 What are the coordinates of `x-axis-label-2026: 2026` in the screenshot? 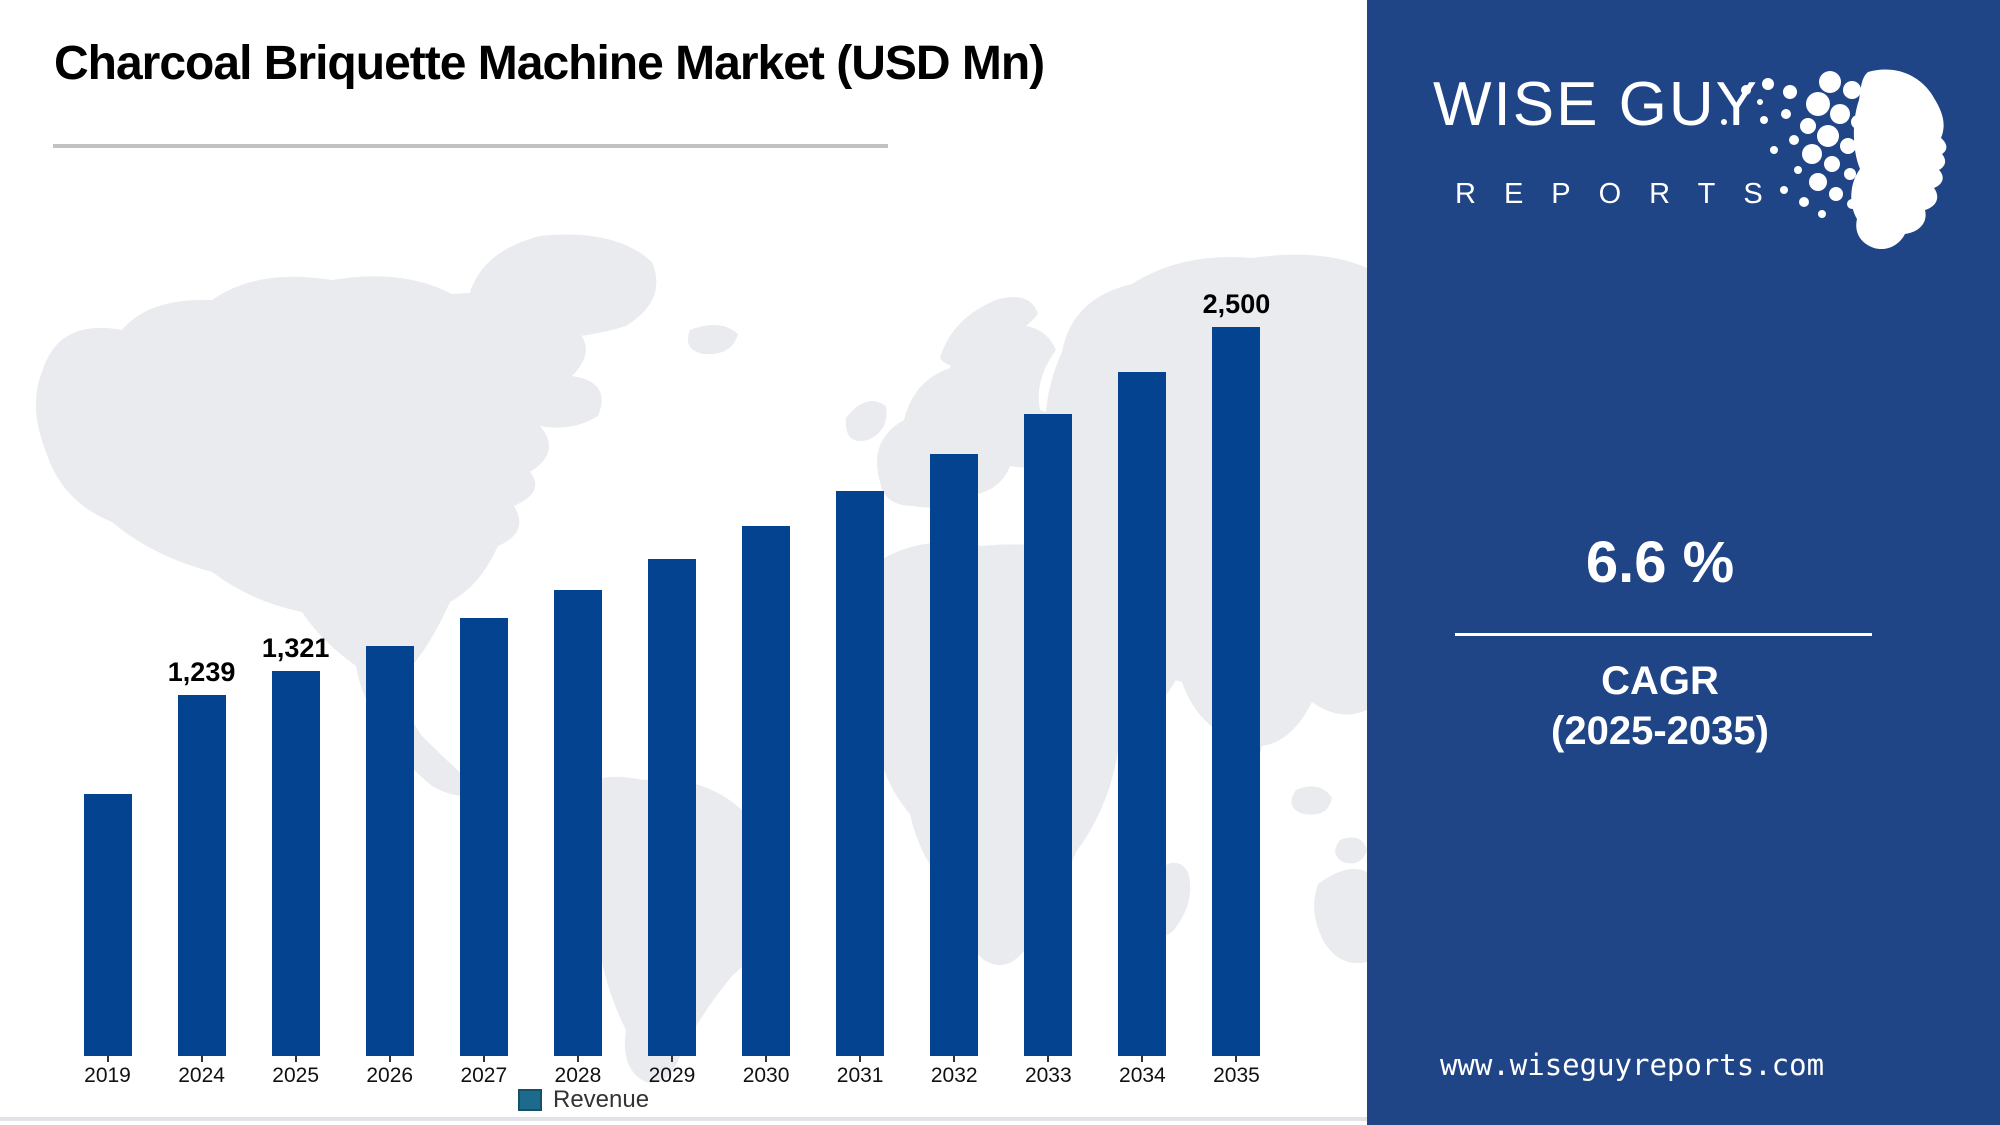 It's located at (390, 1075).